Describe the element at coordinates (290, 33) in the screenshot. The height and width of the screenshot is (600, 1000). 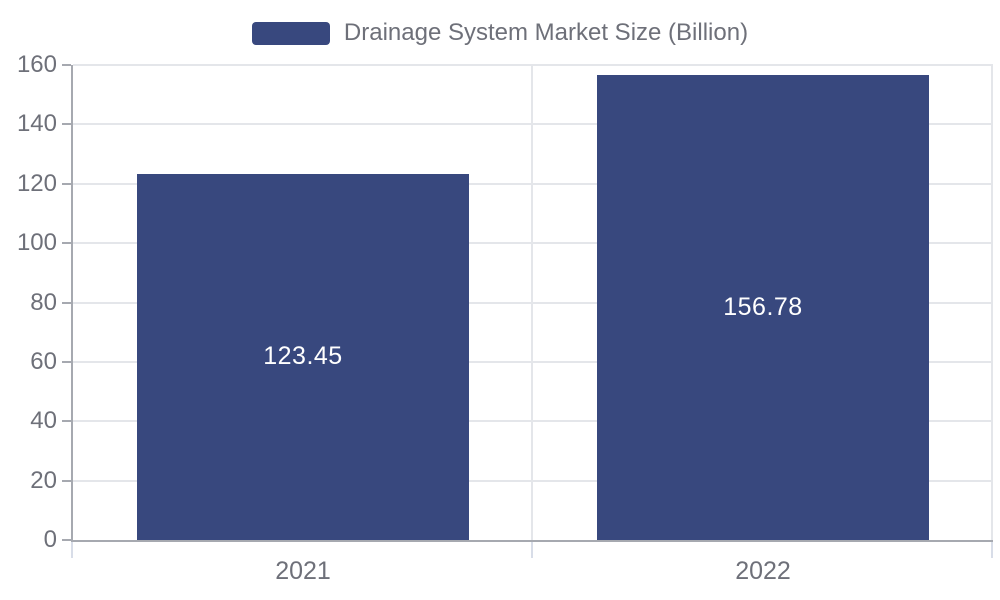
I see `legend-swatch` at that location.